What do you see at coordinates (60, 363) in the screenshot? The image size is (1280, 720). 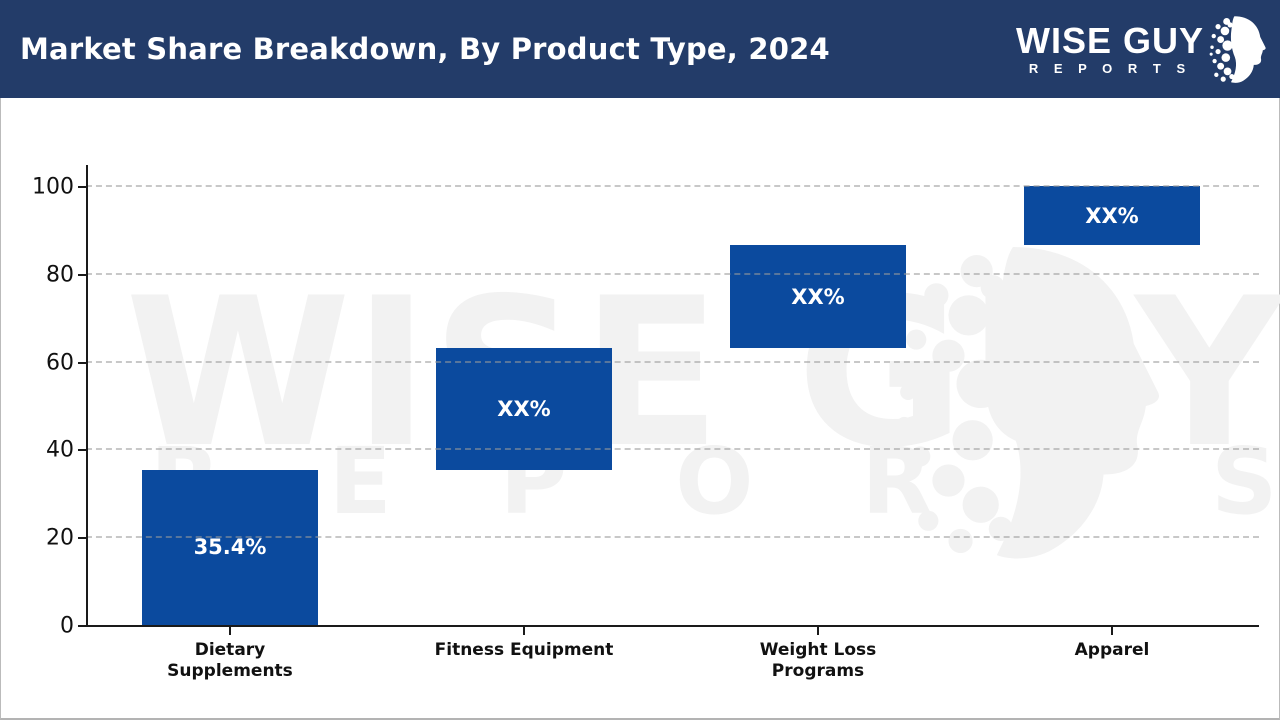 I see `y-tick-label: 60` at bounding box center [60, 363].